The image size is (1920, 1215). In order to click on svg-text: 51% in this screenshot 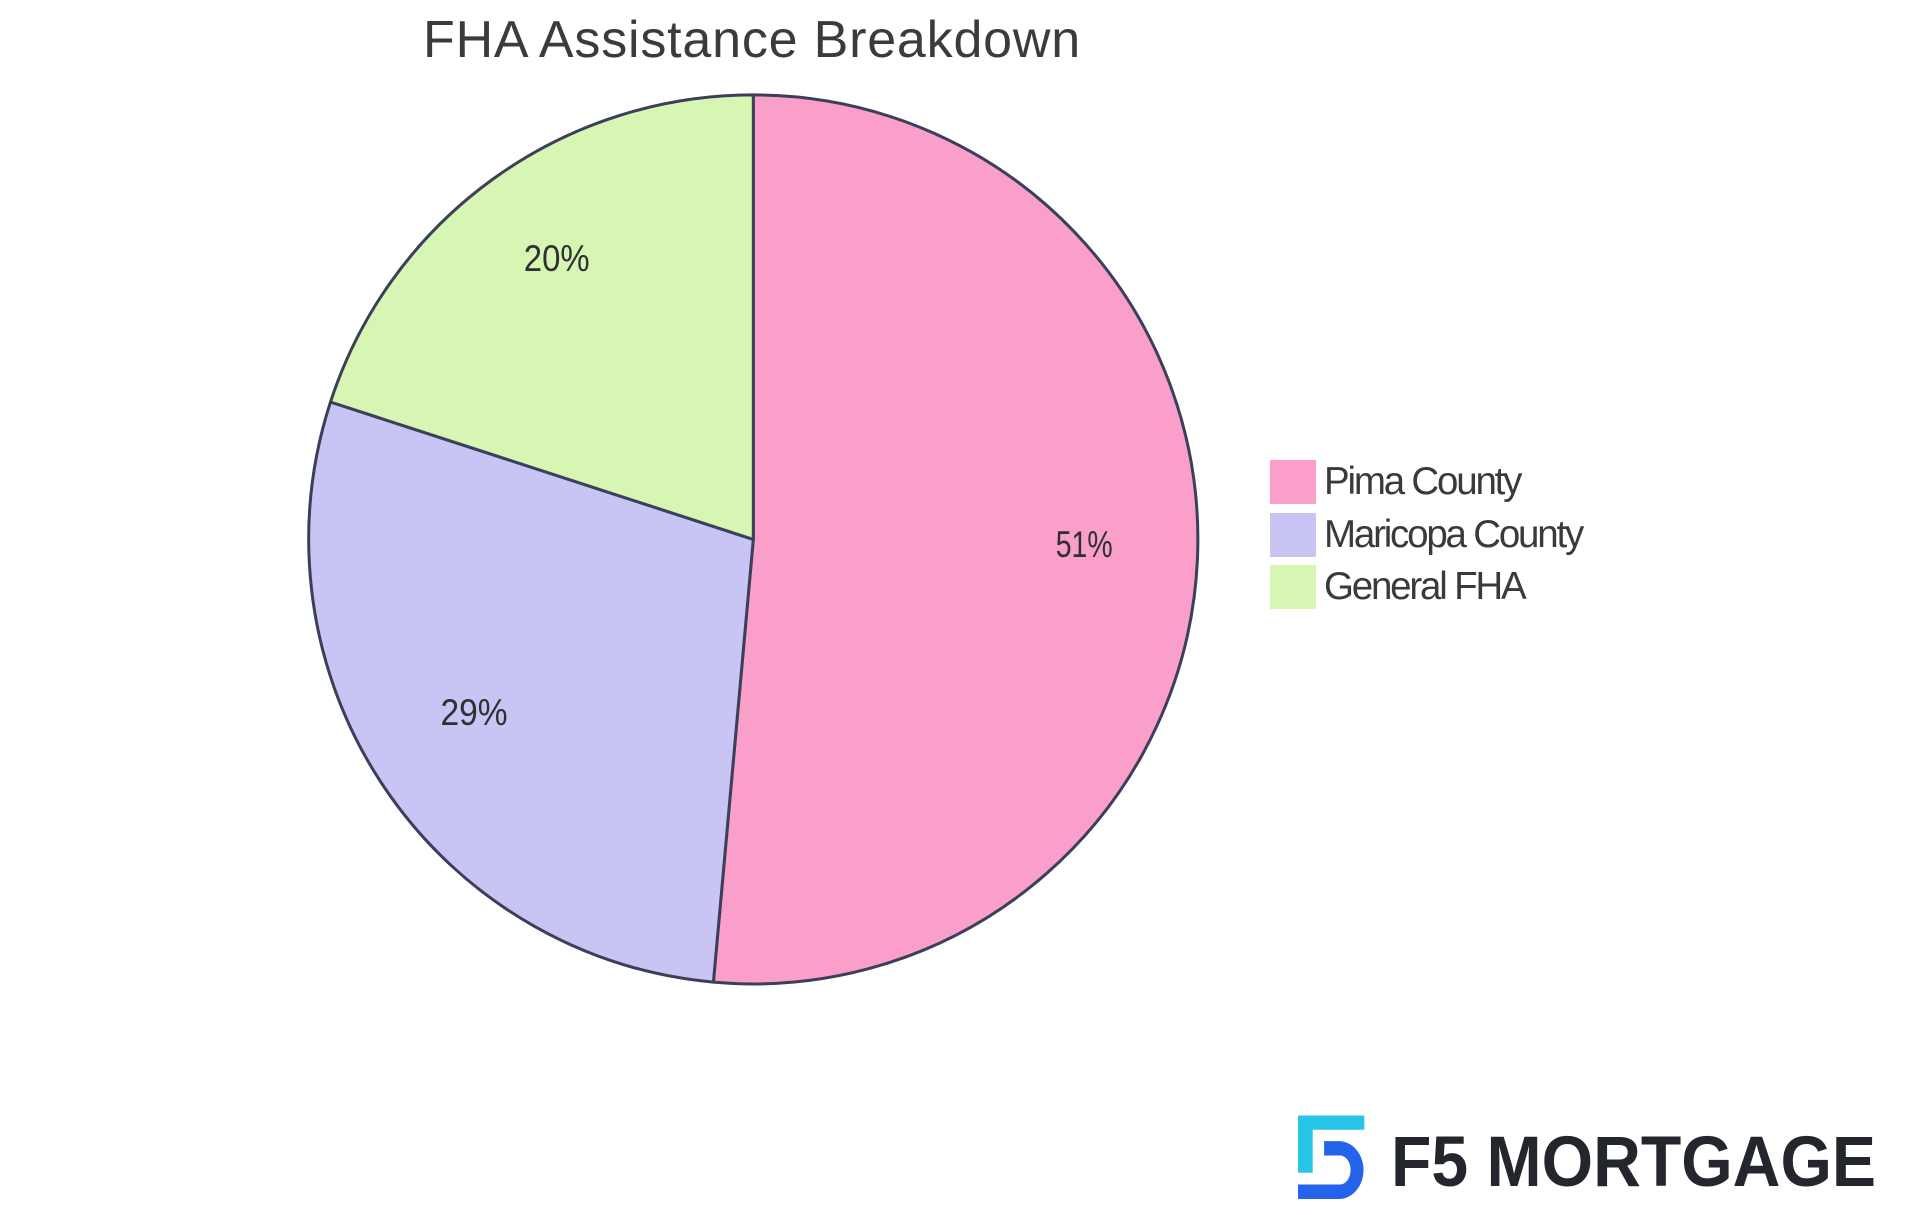, I will do `click(1084, 544)`.